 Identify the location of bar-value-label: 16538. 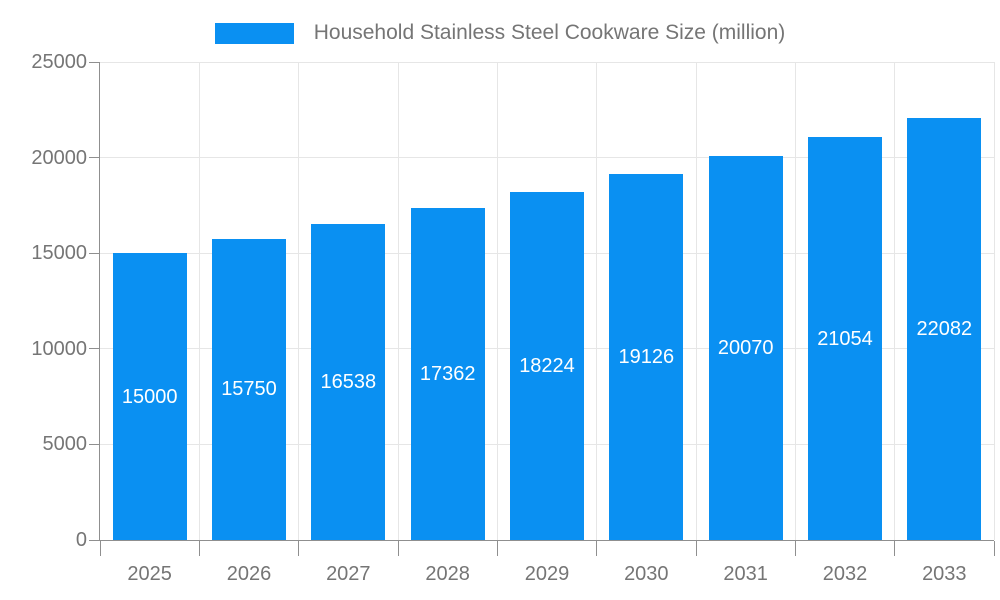
(348, 381).